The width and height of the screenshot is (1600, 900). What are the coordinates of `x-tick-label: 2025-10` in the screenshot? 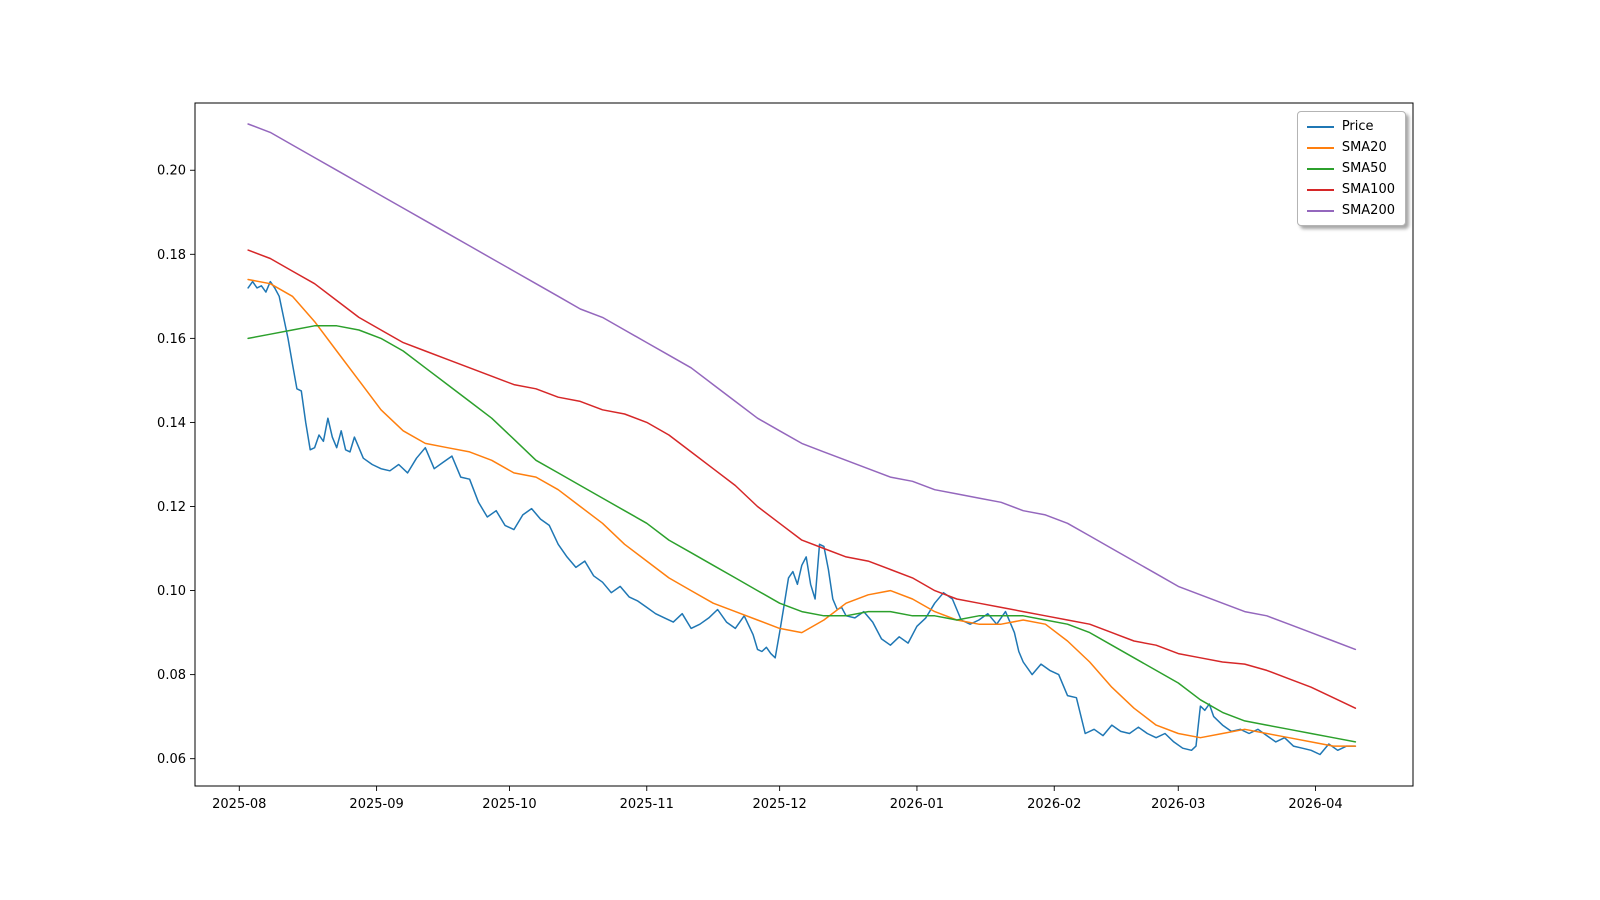 It's located at (509, 804).